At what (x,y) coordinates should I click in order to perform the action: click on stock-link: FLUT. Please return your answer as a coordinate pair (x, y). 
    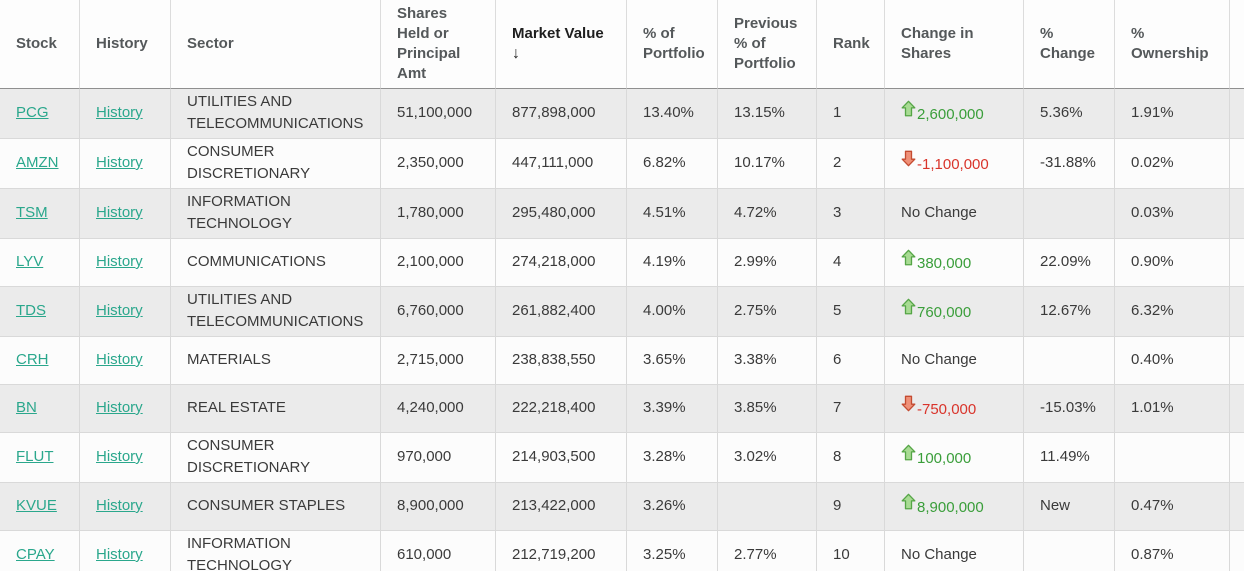
    Looking at the image, I should click on (35, 456).